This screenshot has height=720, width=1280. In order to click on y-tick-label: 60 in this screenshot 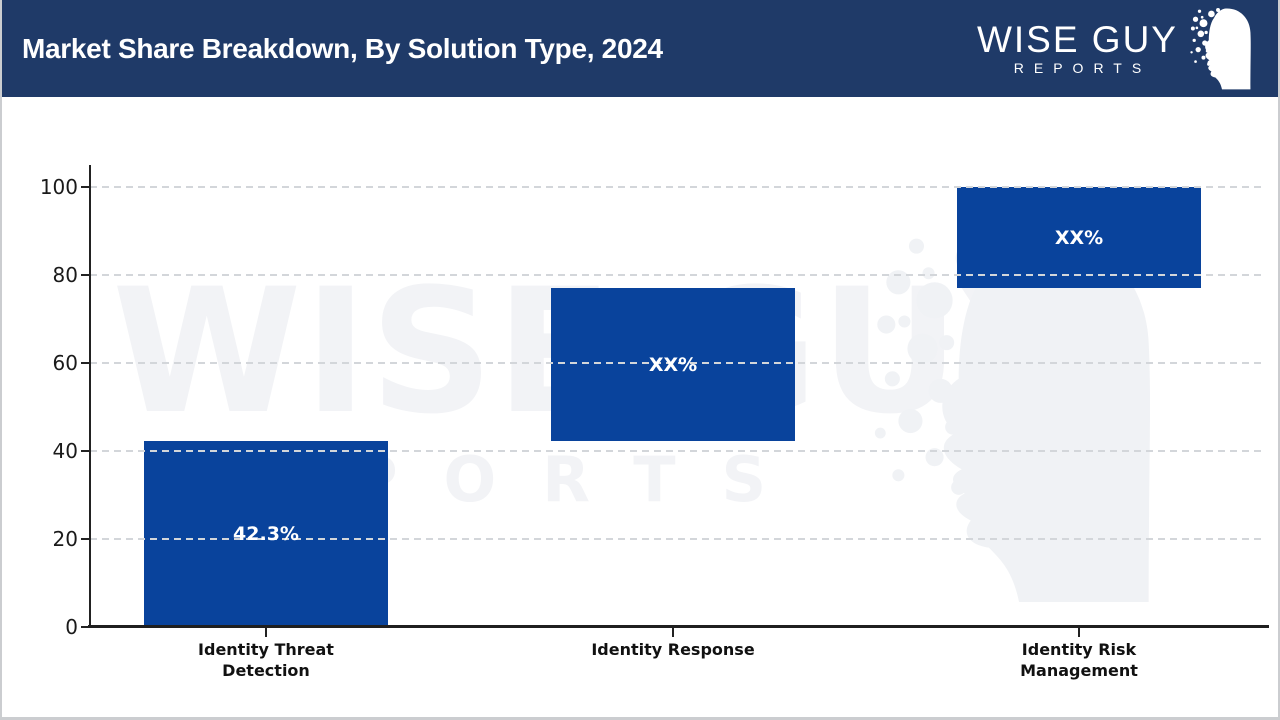, I will do `click(65, 363)`.